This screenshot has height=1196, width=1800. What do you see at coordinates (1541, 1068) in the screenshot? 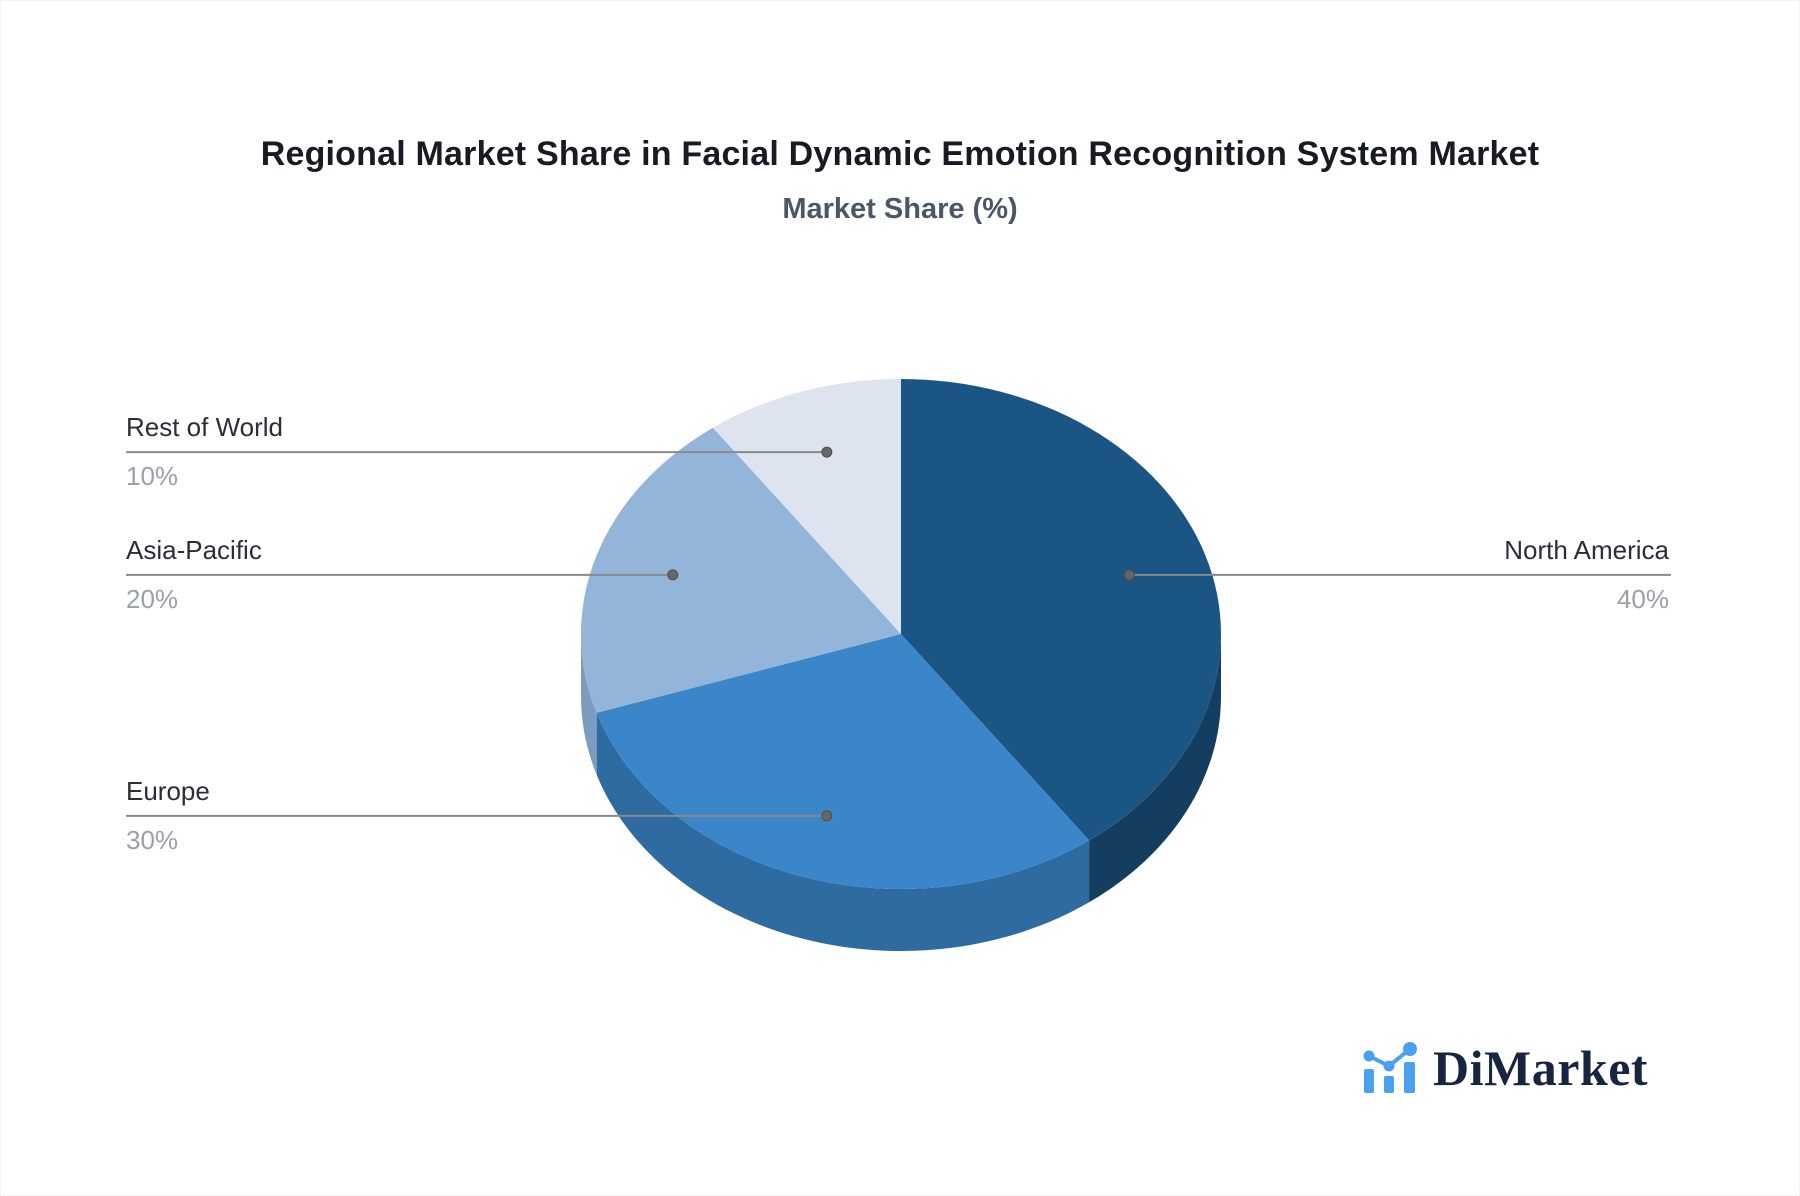
I see `brand-name: DiMarket` at bounding box center [1541, 1068].